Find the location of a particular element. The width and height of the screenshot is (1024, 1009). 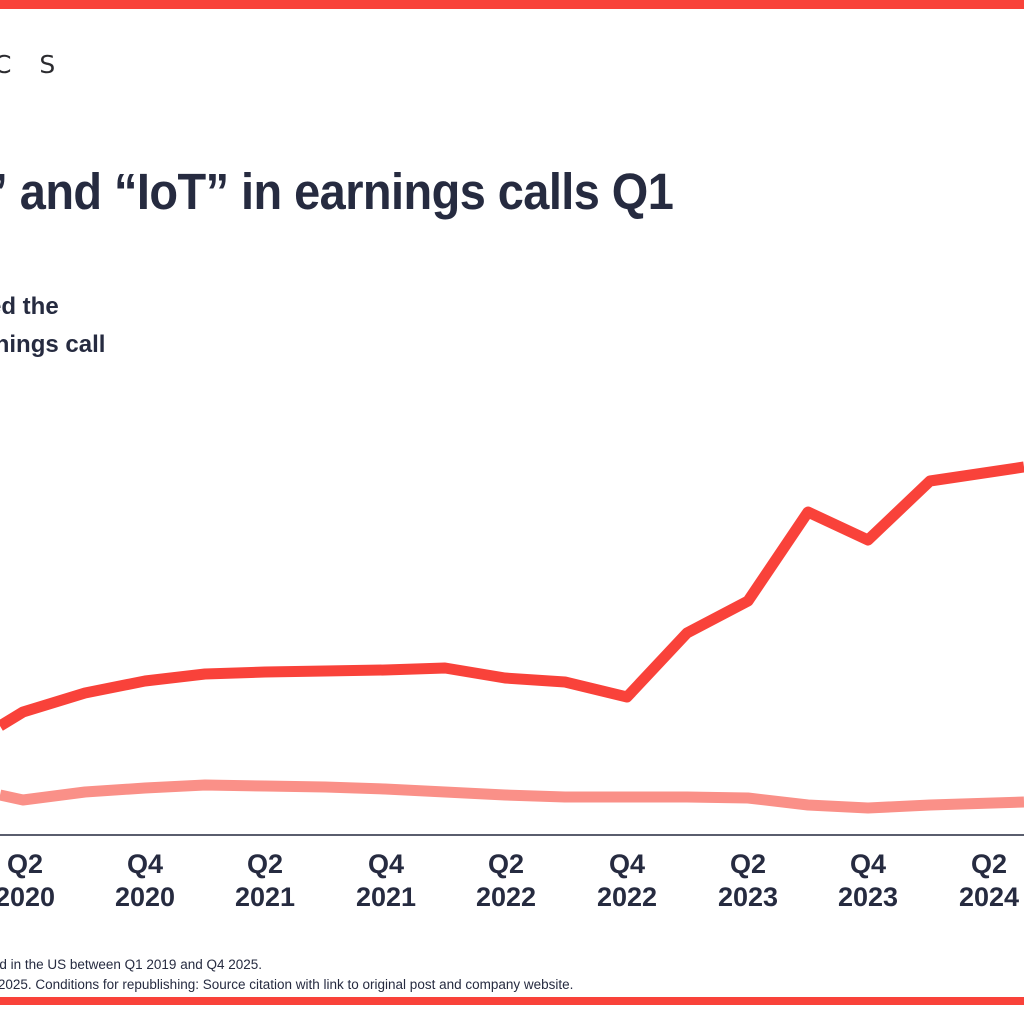

x-tick-label: Q2 2020 is located at coordinates (28, 880).